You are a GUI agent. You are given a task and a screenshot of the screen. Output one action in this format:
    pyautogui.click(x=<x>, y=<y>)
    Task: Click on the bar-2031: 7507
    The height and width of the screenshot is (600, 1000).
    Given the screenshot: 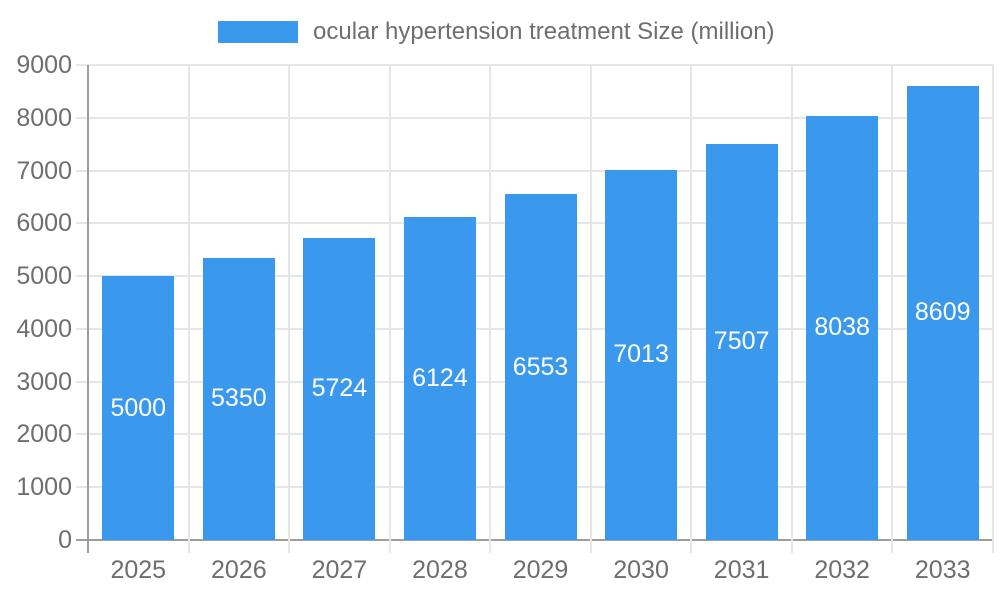 What is the action you would take?
    pyautogui.click(x=741, y=341)
    